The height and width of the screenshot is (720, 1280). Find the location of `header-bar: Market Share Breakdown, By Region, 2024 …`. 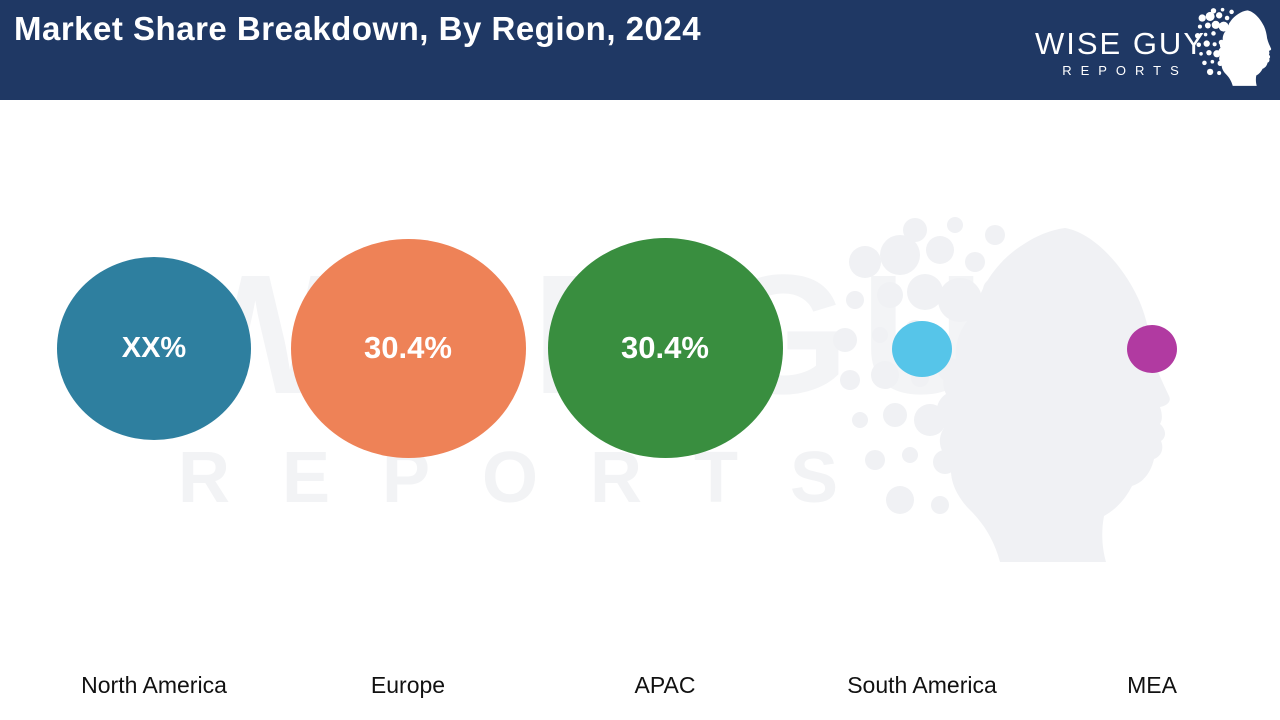

header-bar: Market Share Breakdown, By Region, 2024 … is located at coordinates (640, 50).